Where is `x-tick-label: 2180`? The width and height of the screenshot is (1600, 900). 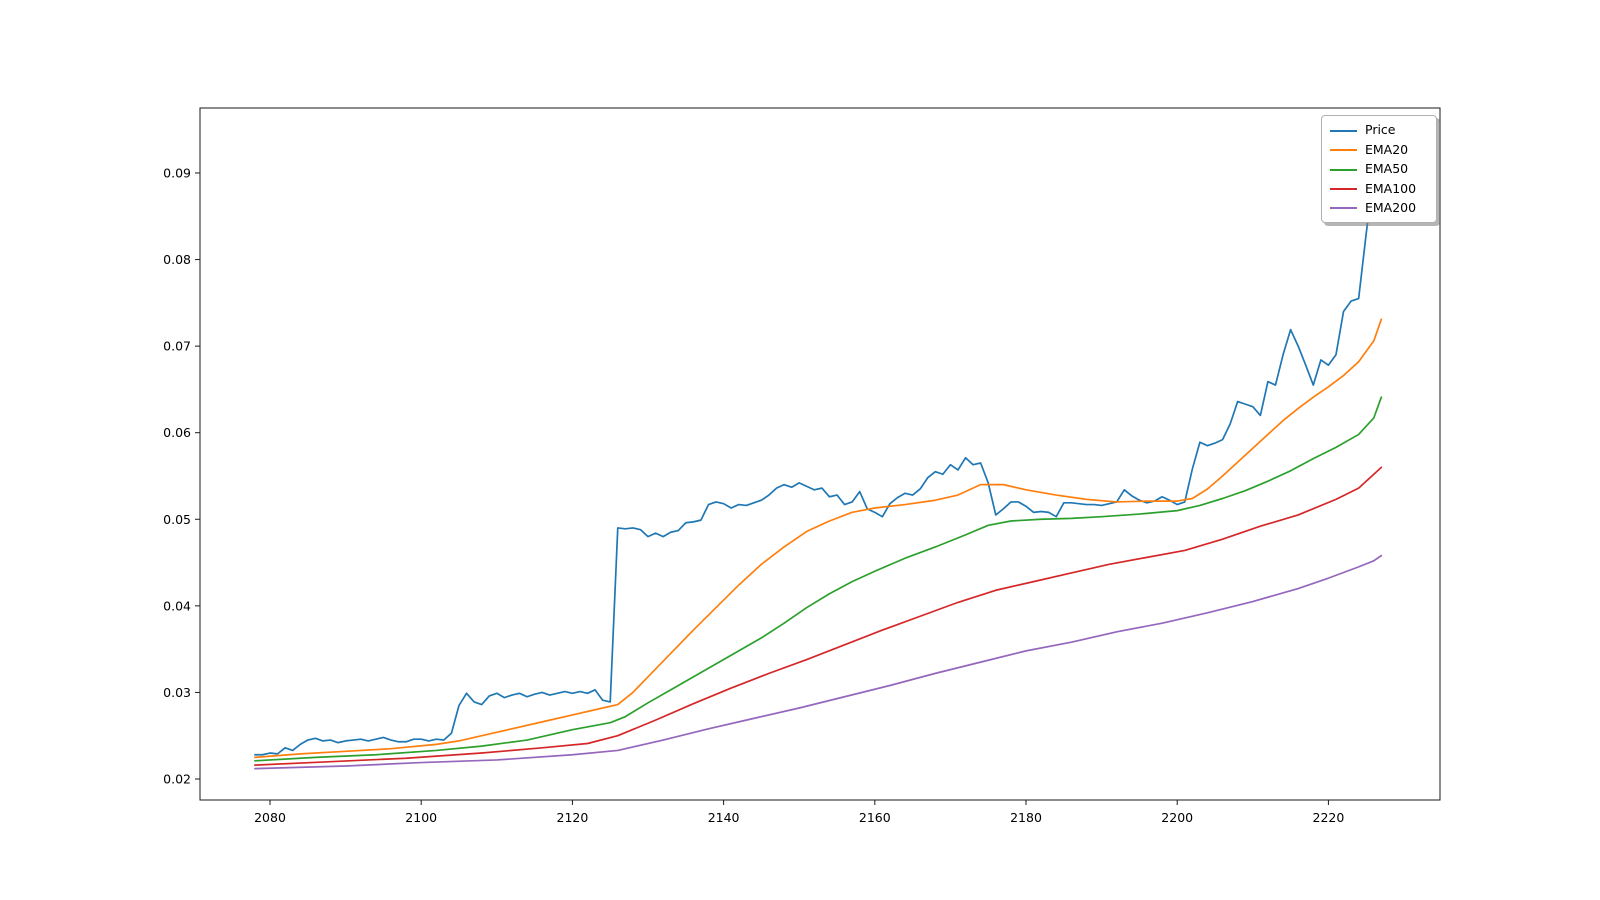
x-tick-label: 2180 is located at coordinates (1026, 817).